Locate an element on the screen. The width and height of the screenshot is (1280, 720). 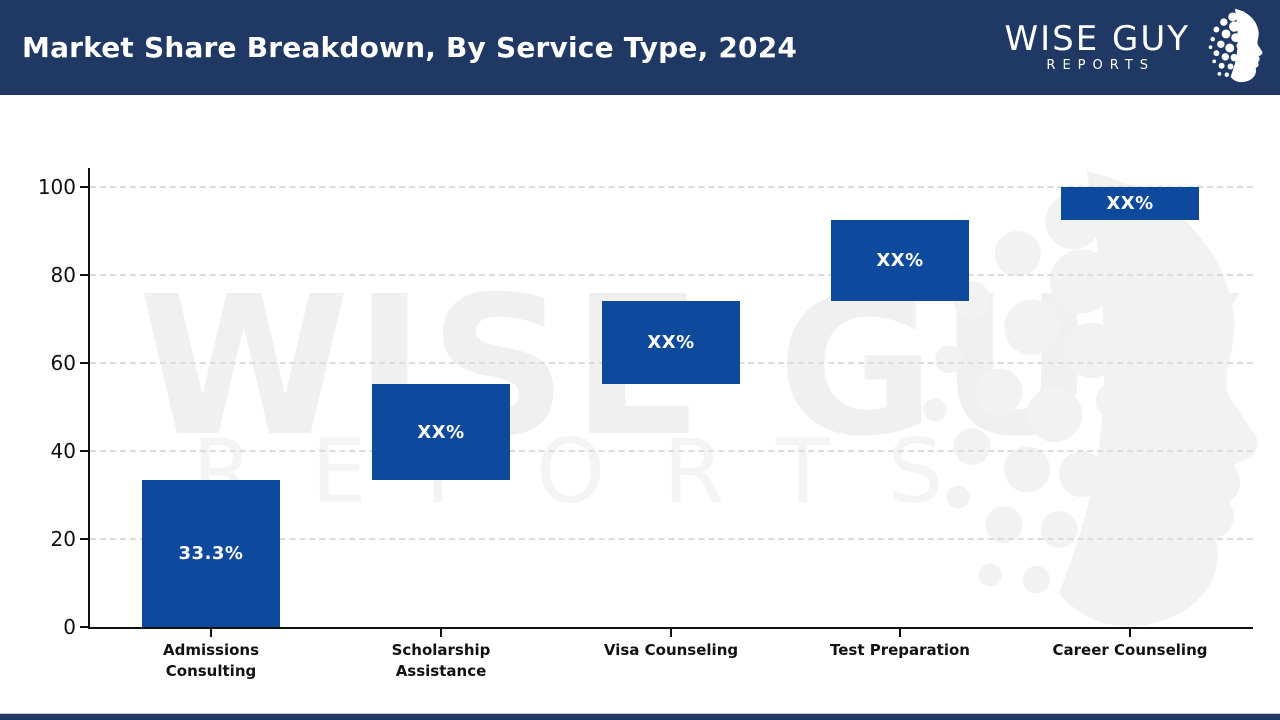
y-tick-label-80: 80 is located at coordinates (63, 275).